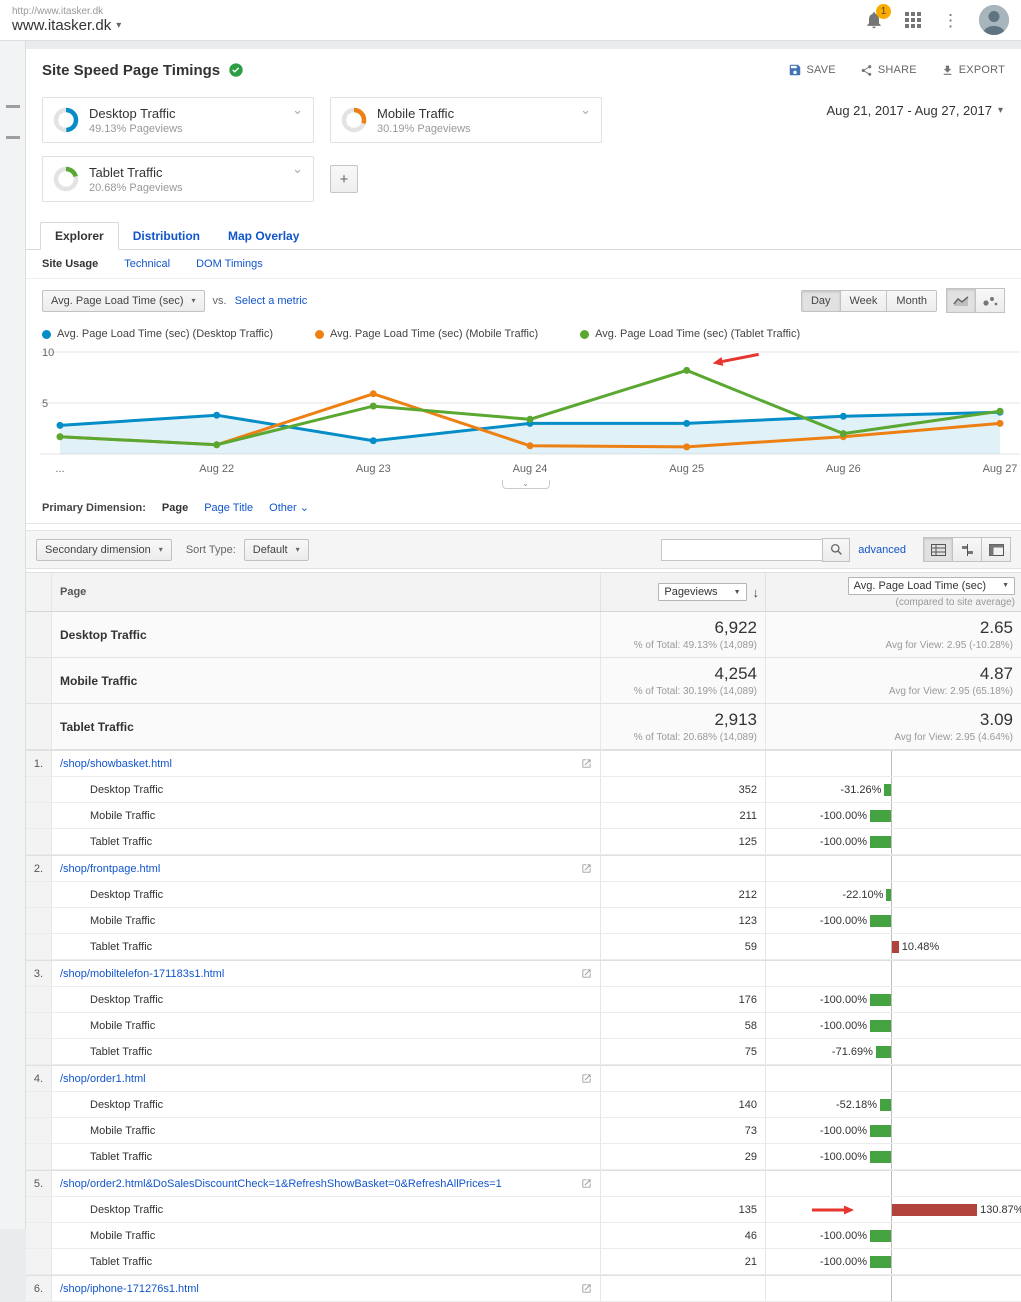  I want to click on comparison-view-button, so click(967, 549).